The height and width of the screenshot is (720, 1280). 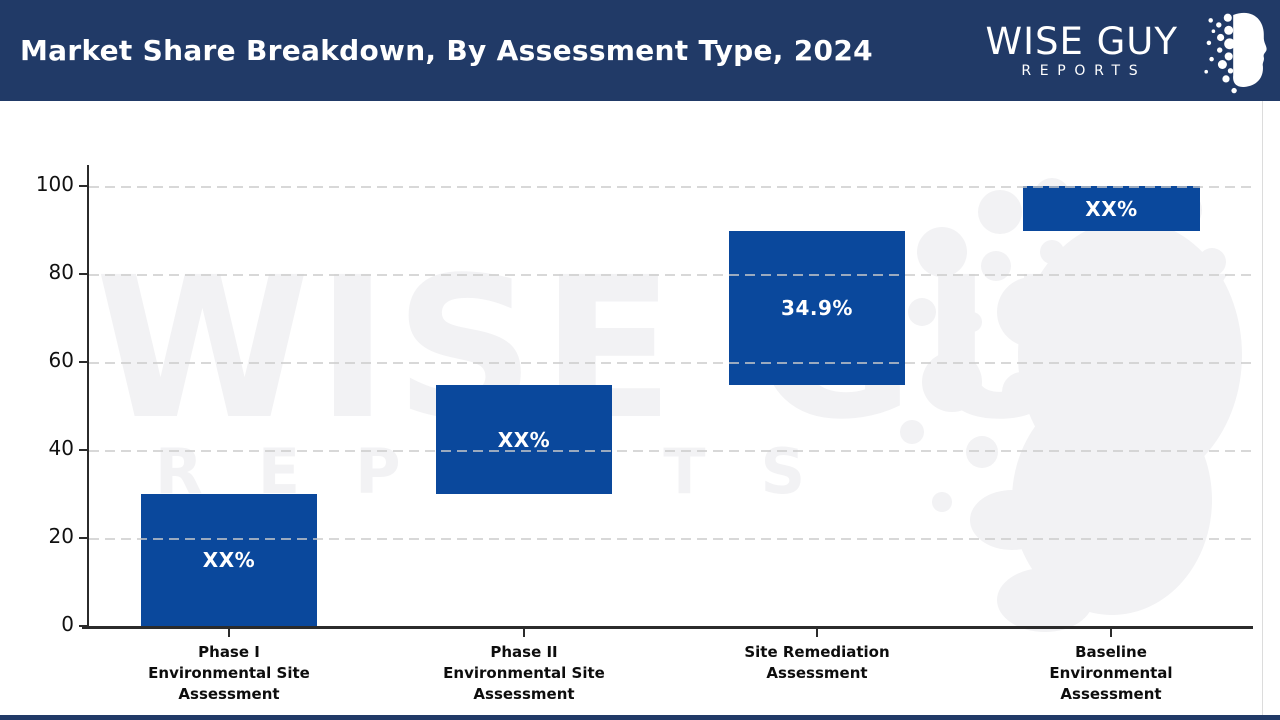 I want to click on wiseguy-logo: WISE GUY REPORTS, so click(x=1129, y=51).